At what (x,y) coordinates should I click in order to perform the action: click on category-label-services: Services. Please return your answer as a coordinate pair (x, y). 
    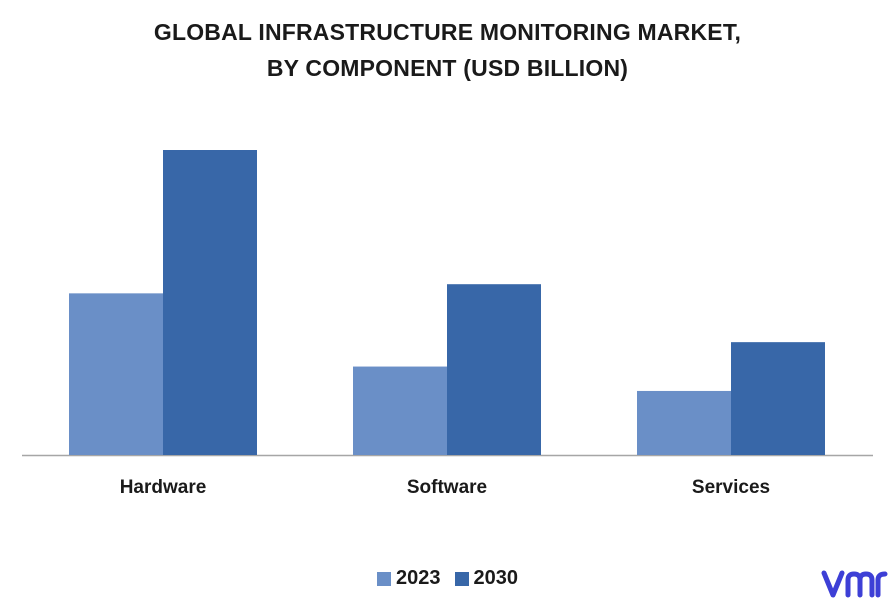
    Looking at the image, I should click on (731, 487).